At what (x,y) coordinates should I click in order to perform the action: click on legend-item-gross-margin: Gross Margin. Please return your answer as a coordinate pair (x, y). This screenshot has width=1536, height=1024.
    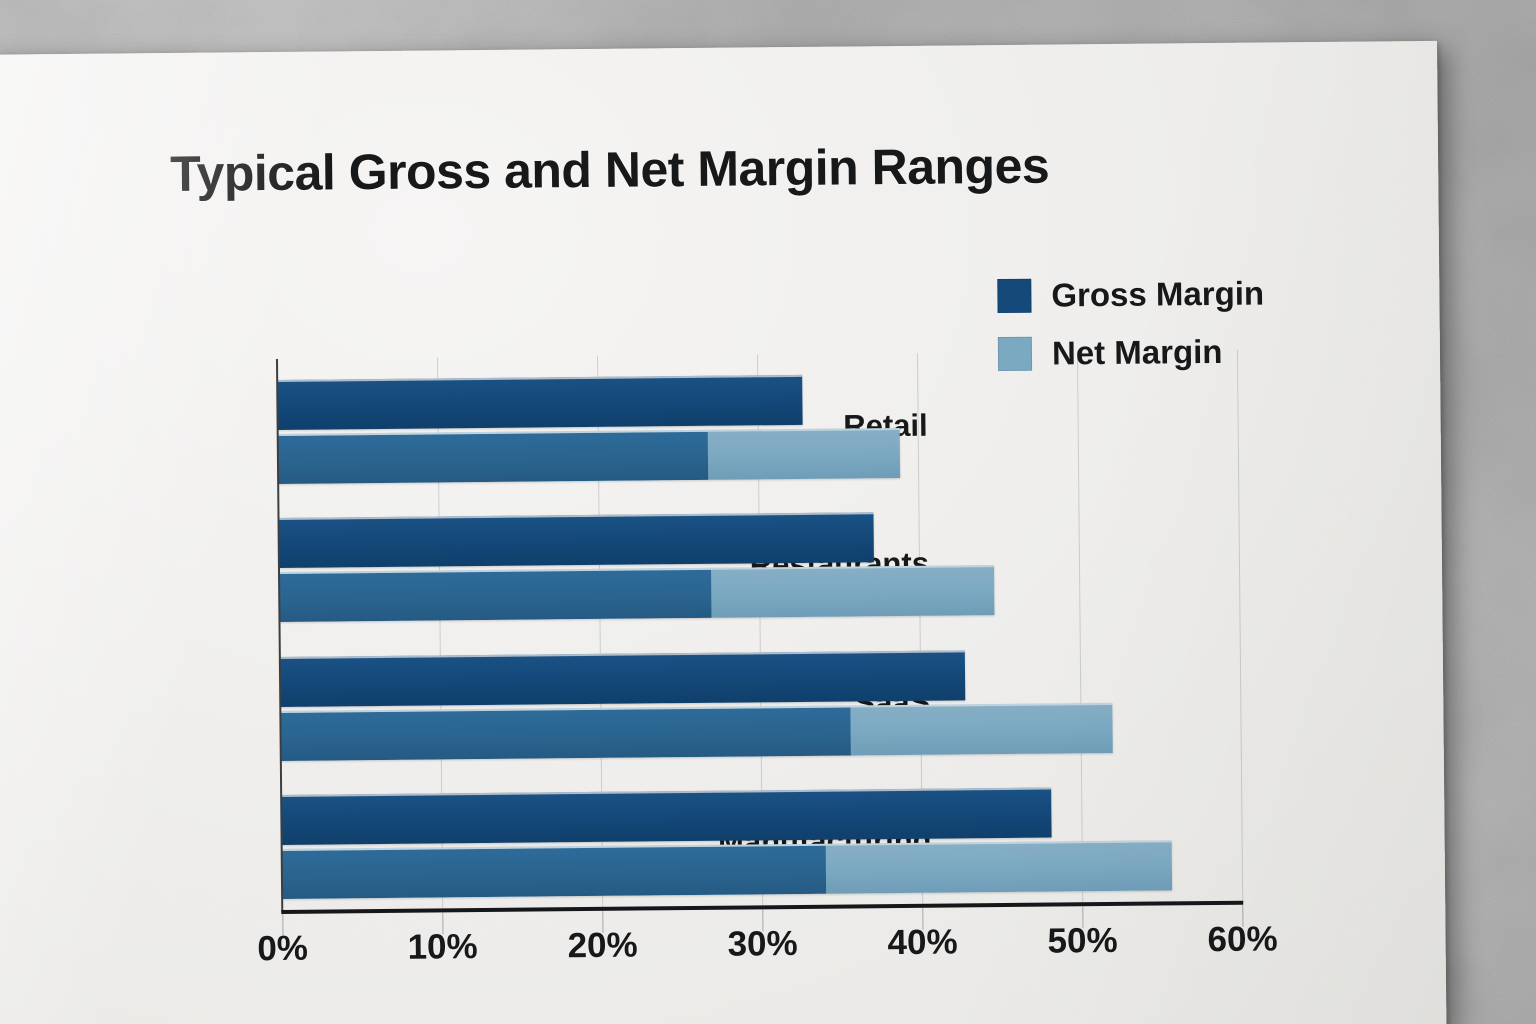
    Looking at the image, I should click on (1130, 294).